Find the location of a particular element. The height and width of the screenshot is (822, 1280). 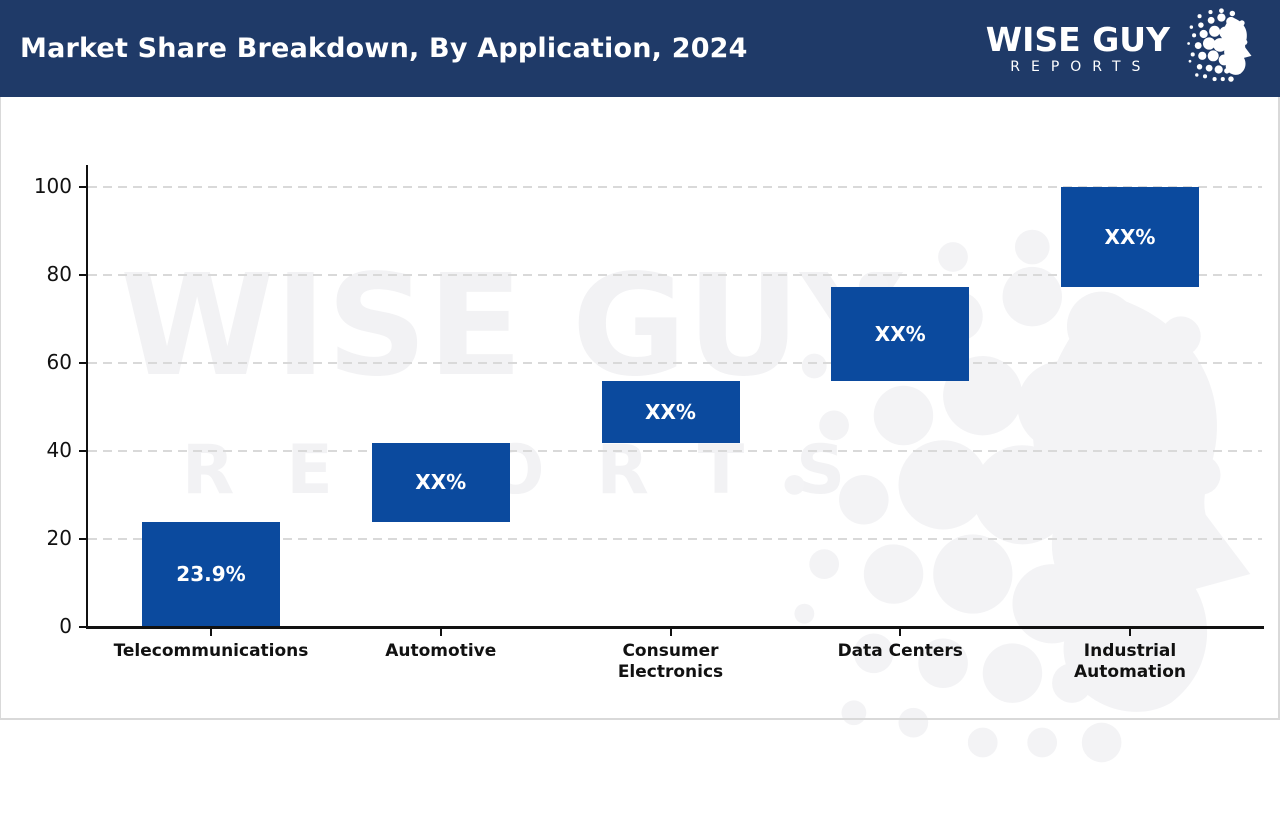

category-label: Industrial Automation is located at coordinates (1130, 662).